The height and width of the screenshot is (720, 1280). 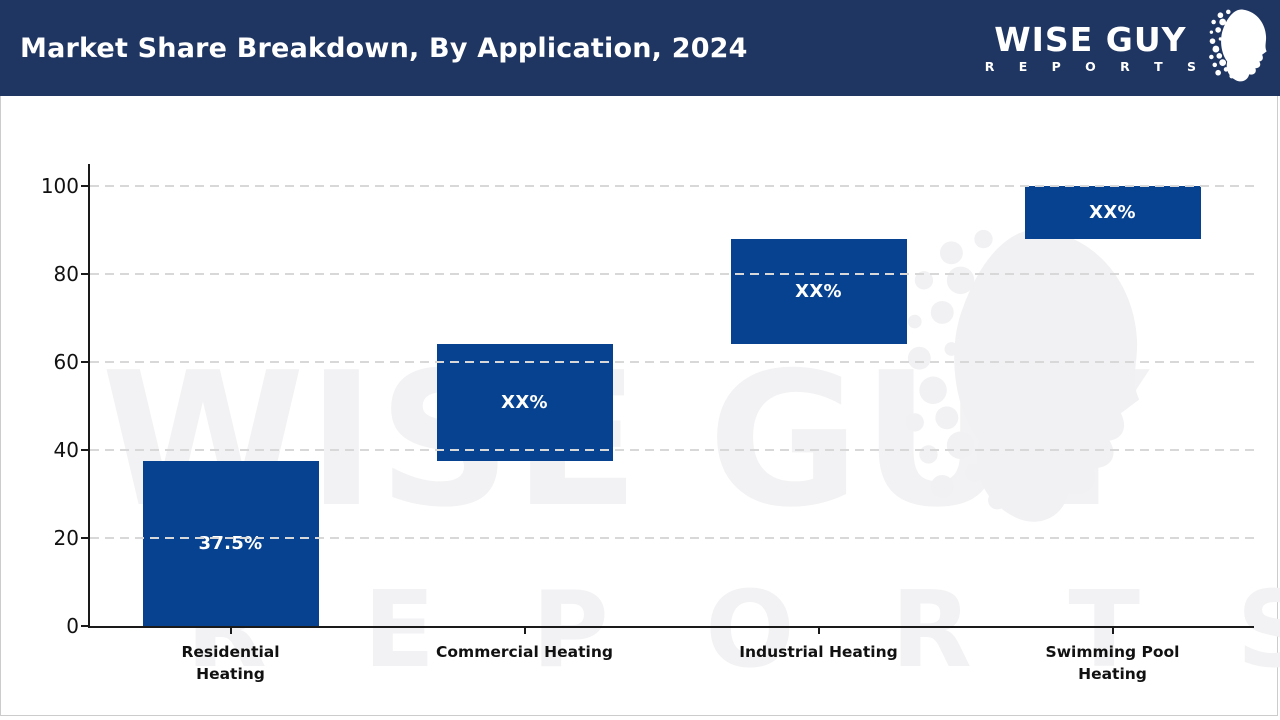 I want to click on brand-logo-text: WISE GUY R E P O R T S, so click(x=1090, y=48).